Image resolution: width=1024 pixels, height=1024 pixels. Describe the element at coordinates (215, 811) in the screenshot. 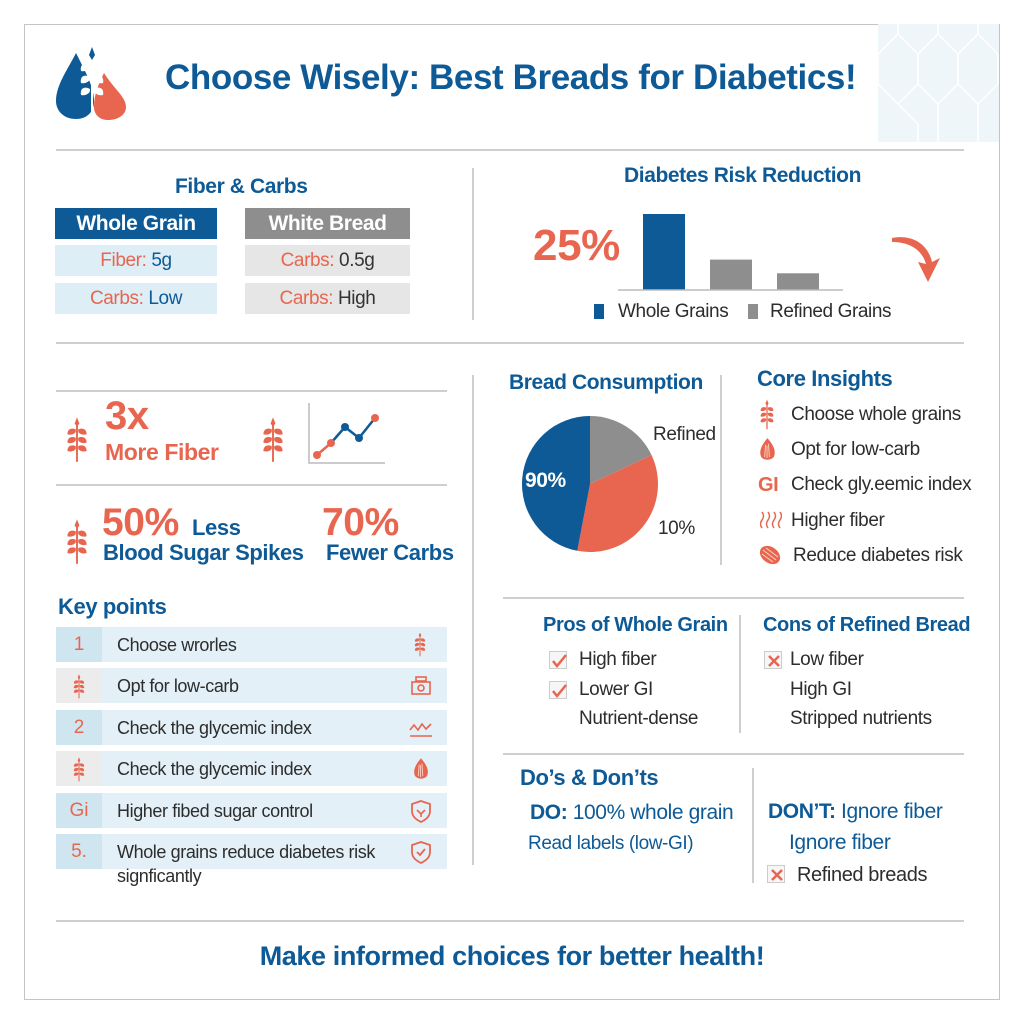

I see `key-point-text: Higher fibed sugar control` at that location.